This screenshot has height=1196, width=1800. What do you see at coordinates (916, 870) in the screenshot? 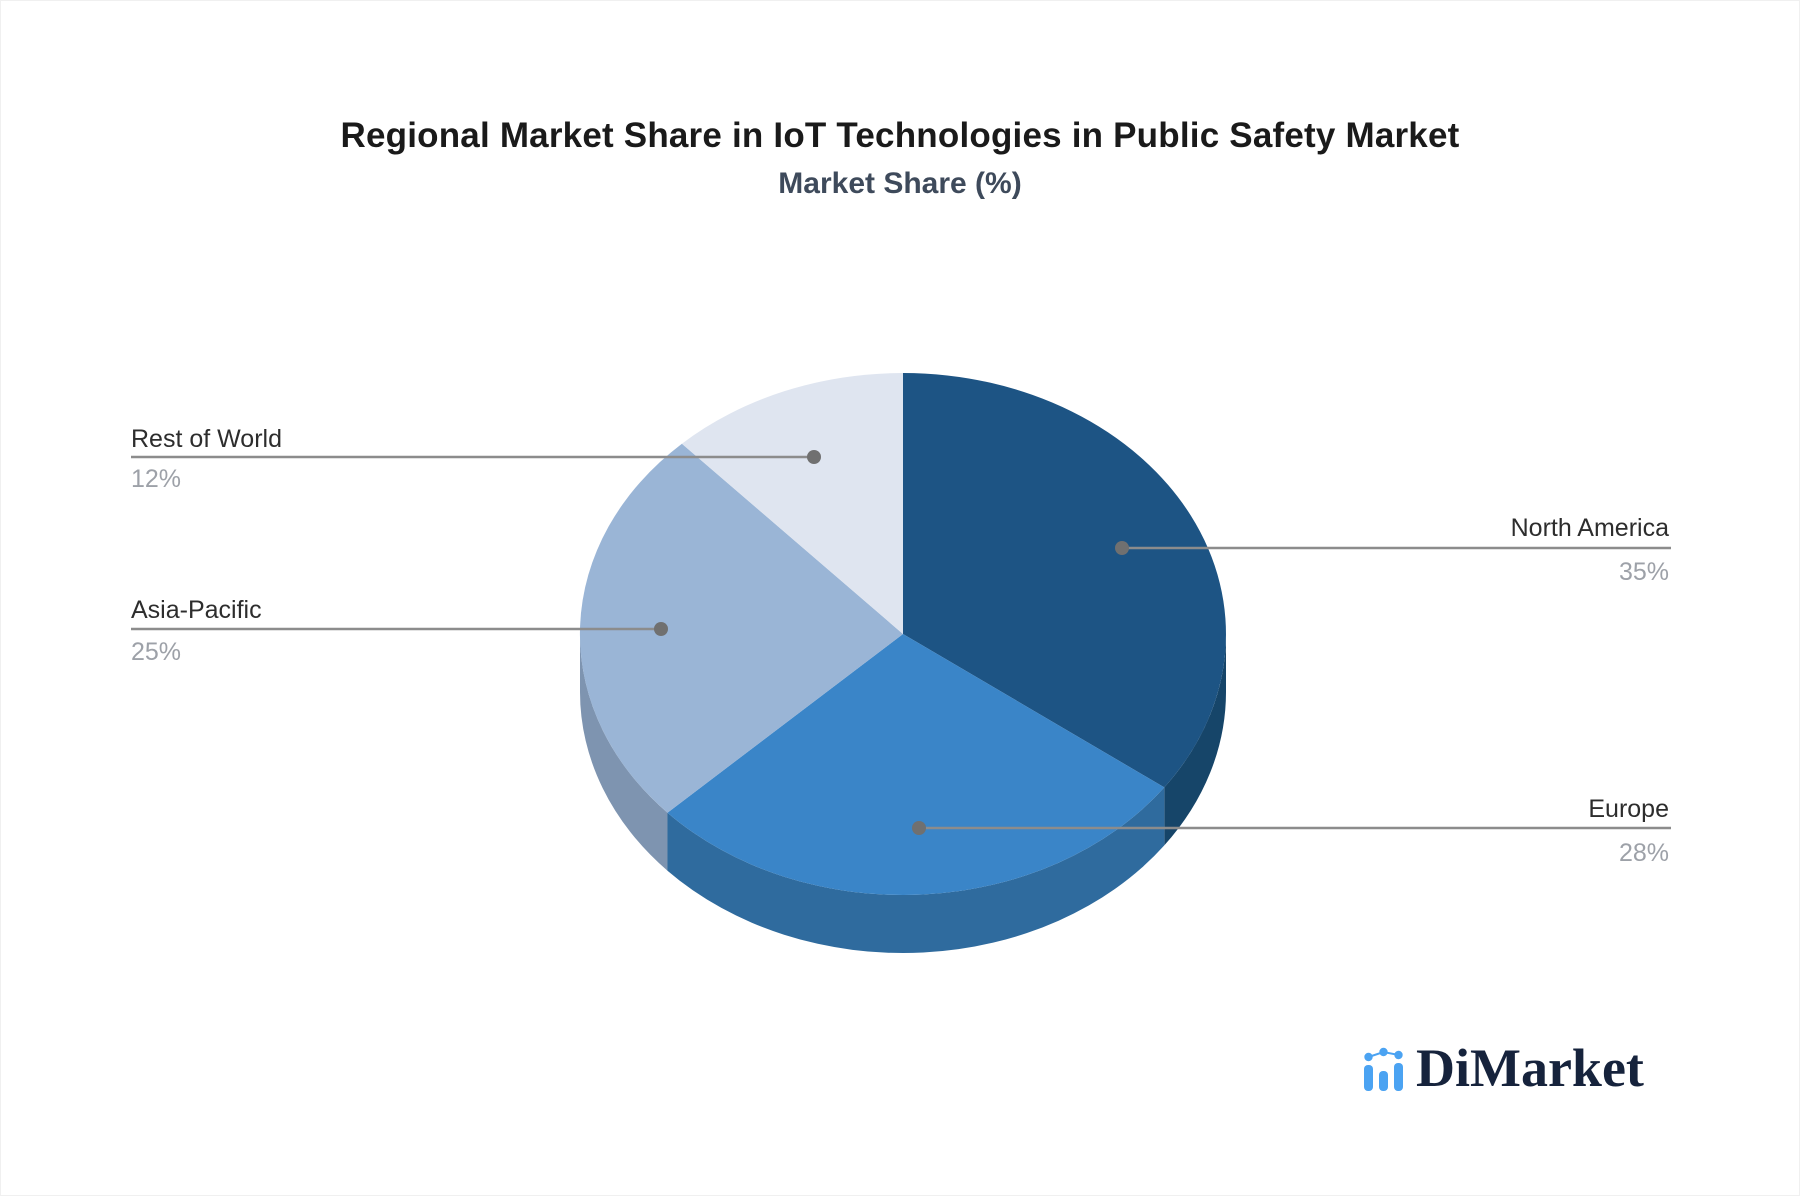
I see `pie-side-europe` at bounding box center [916, 870].